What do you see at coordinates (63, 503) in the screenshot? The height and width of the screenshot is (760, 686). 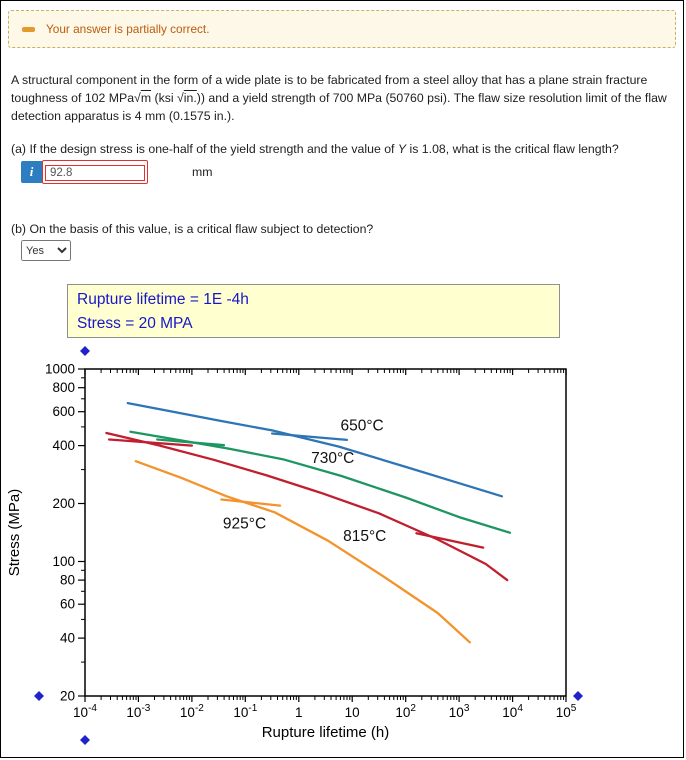 I see `y-tick-label: 200` at bounding box center [63, 503].